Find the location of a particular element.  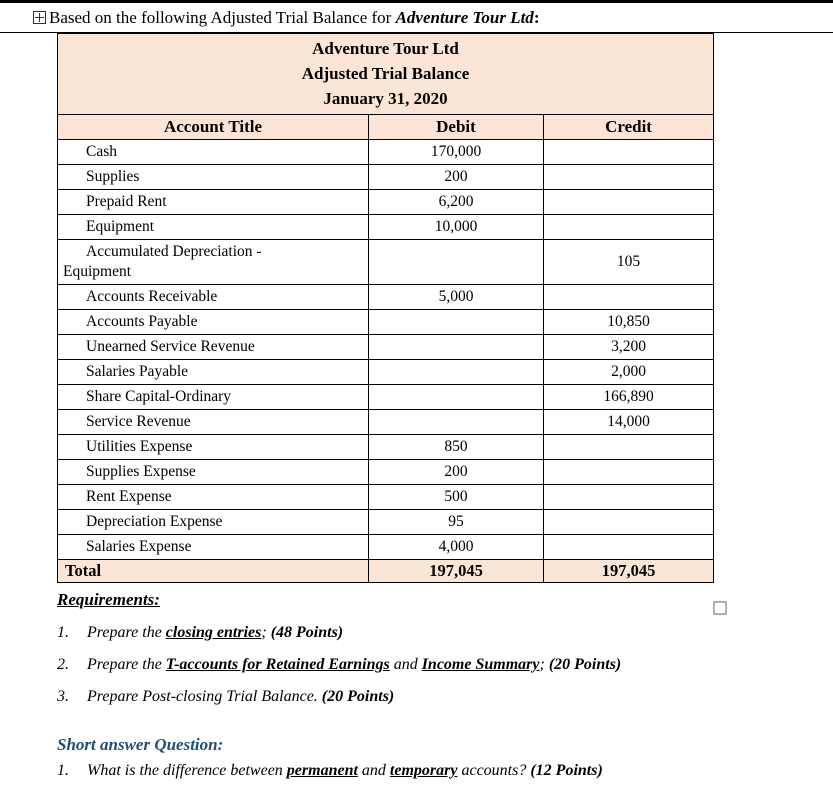

account-title-cell: Salaries Expense is located at coordinates (213, 547).